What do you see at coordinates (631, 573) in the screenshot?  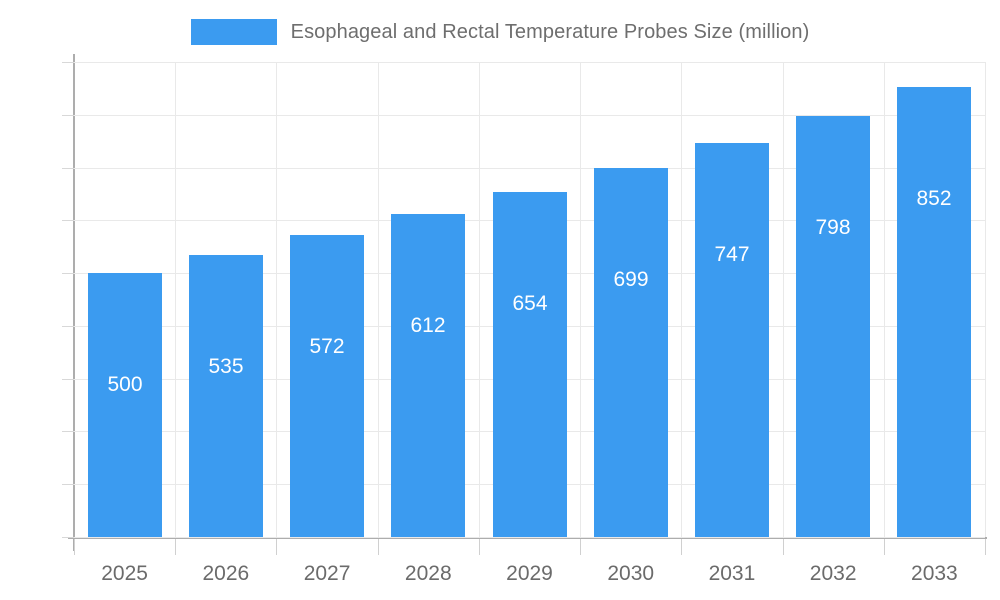 I see `x-axis-tick-label: 2030` at bounding box center [631, 573].